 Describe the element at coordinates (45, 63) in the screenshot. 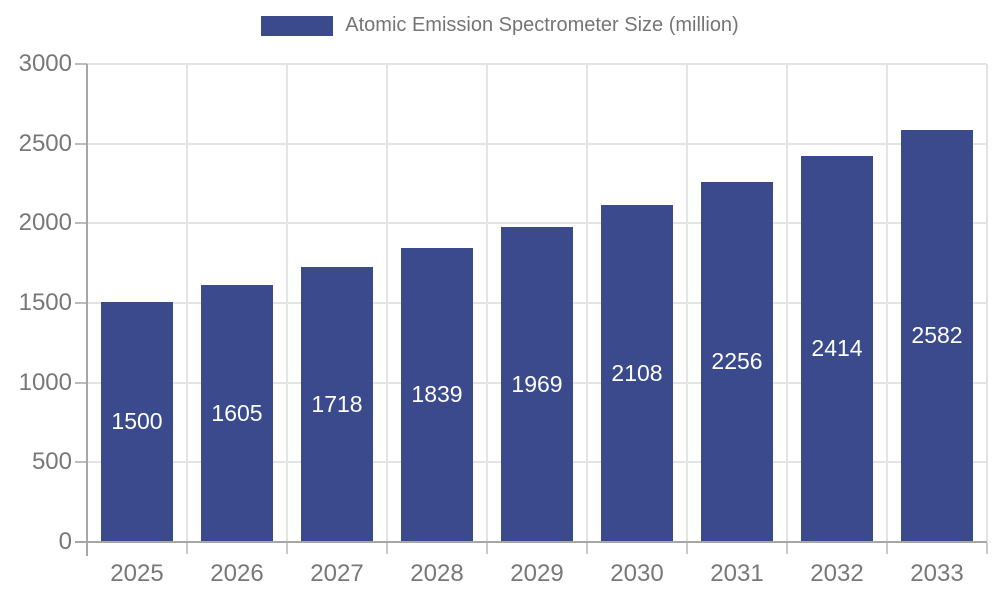

I see `y-axis-label: 3000` at that location.